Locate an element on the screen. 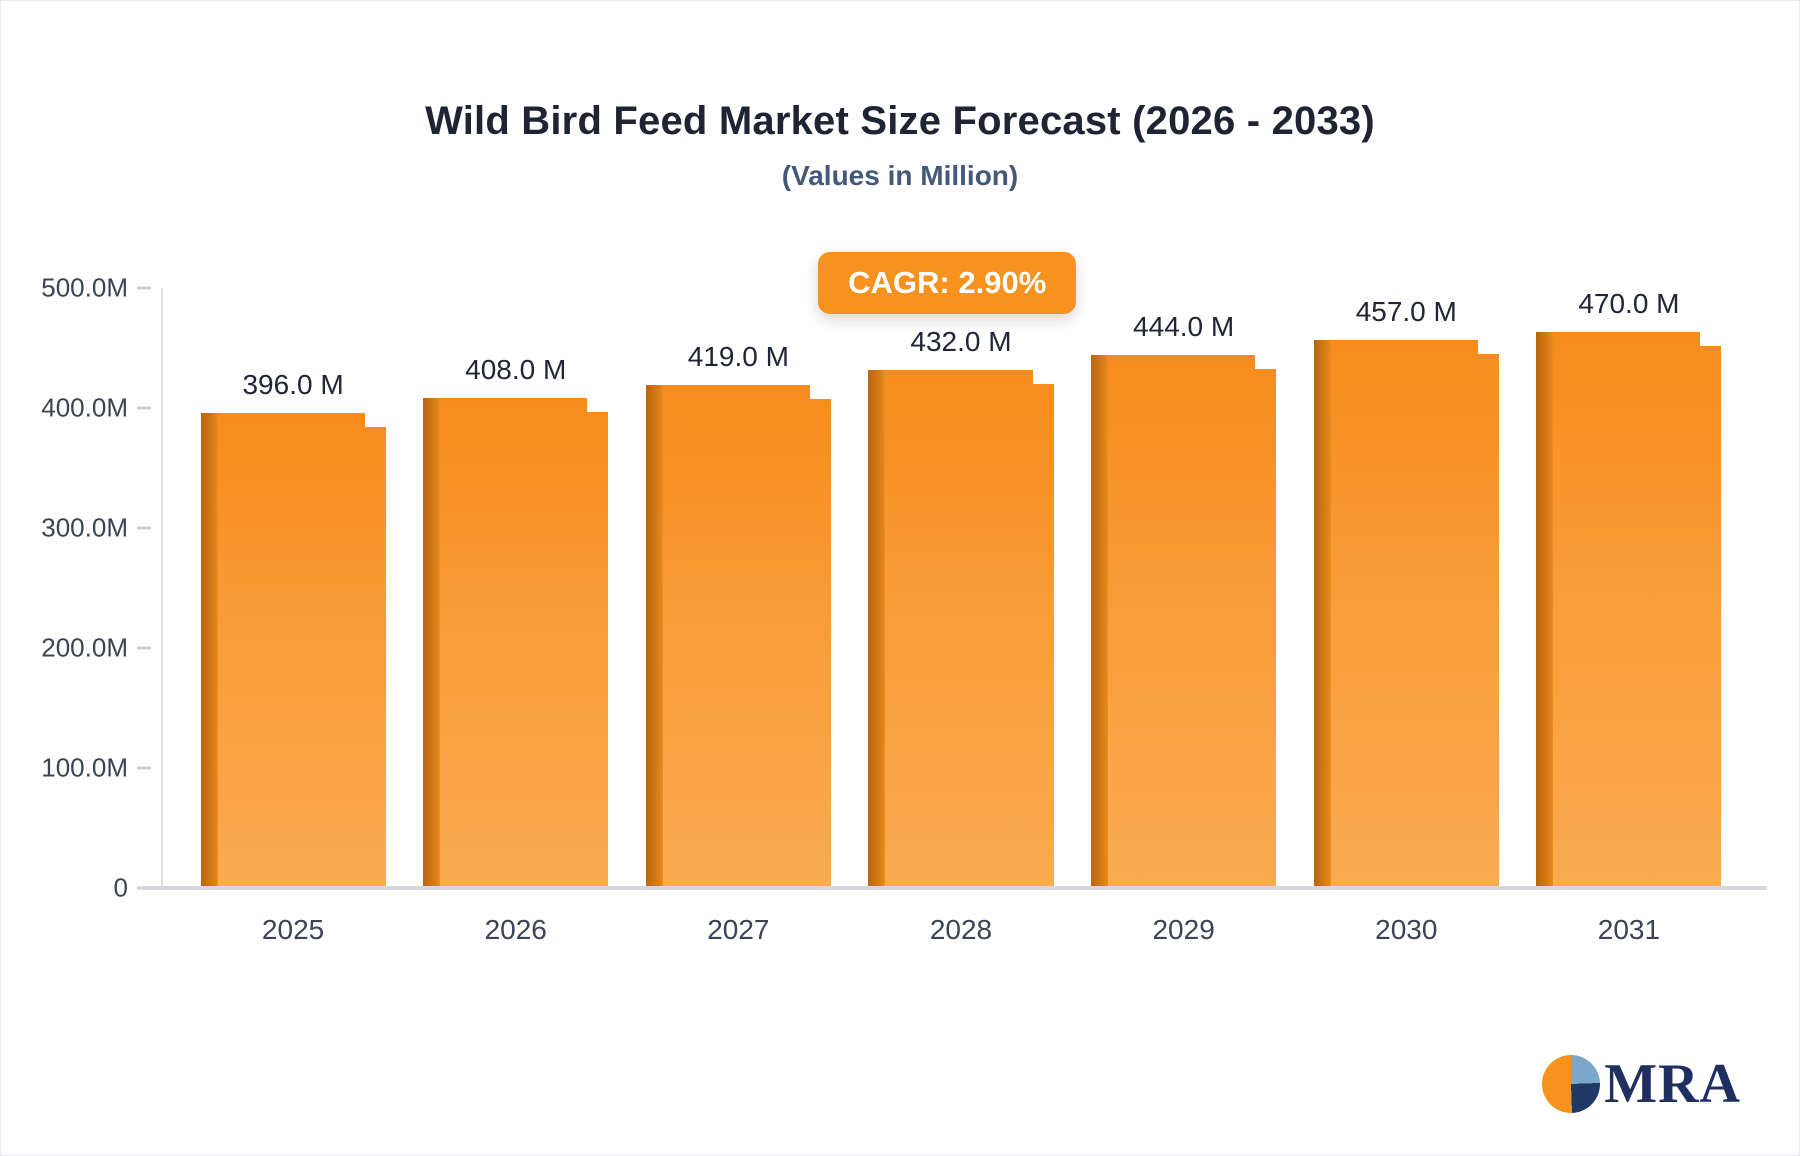 The width and height of the screenshot is (1800, 1156). bar-value-label: 444.0 M is located at coordinates (1184, 327).